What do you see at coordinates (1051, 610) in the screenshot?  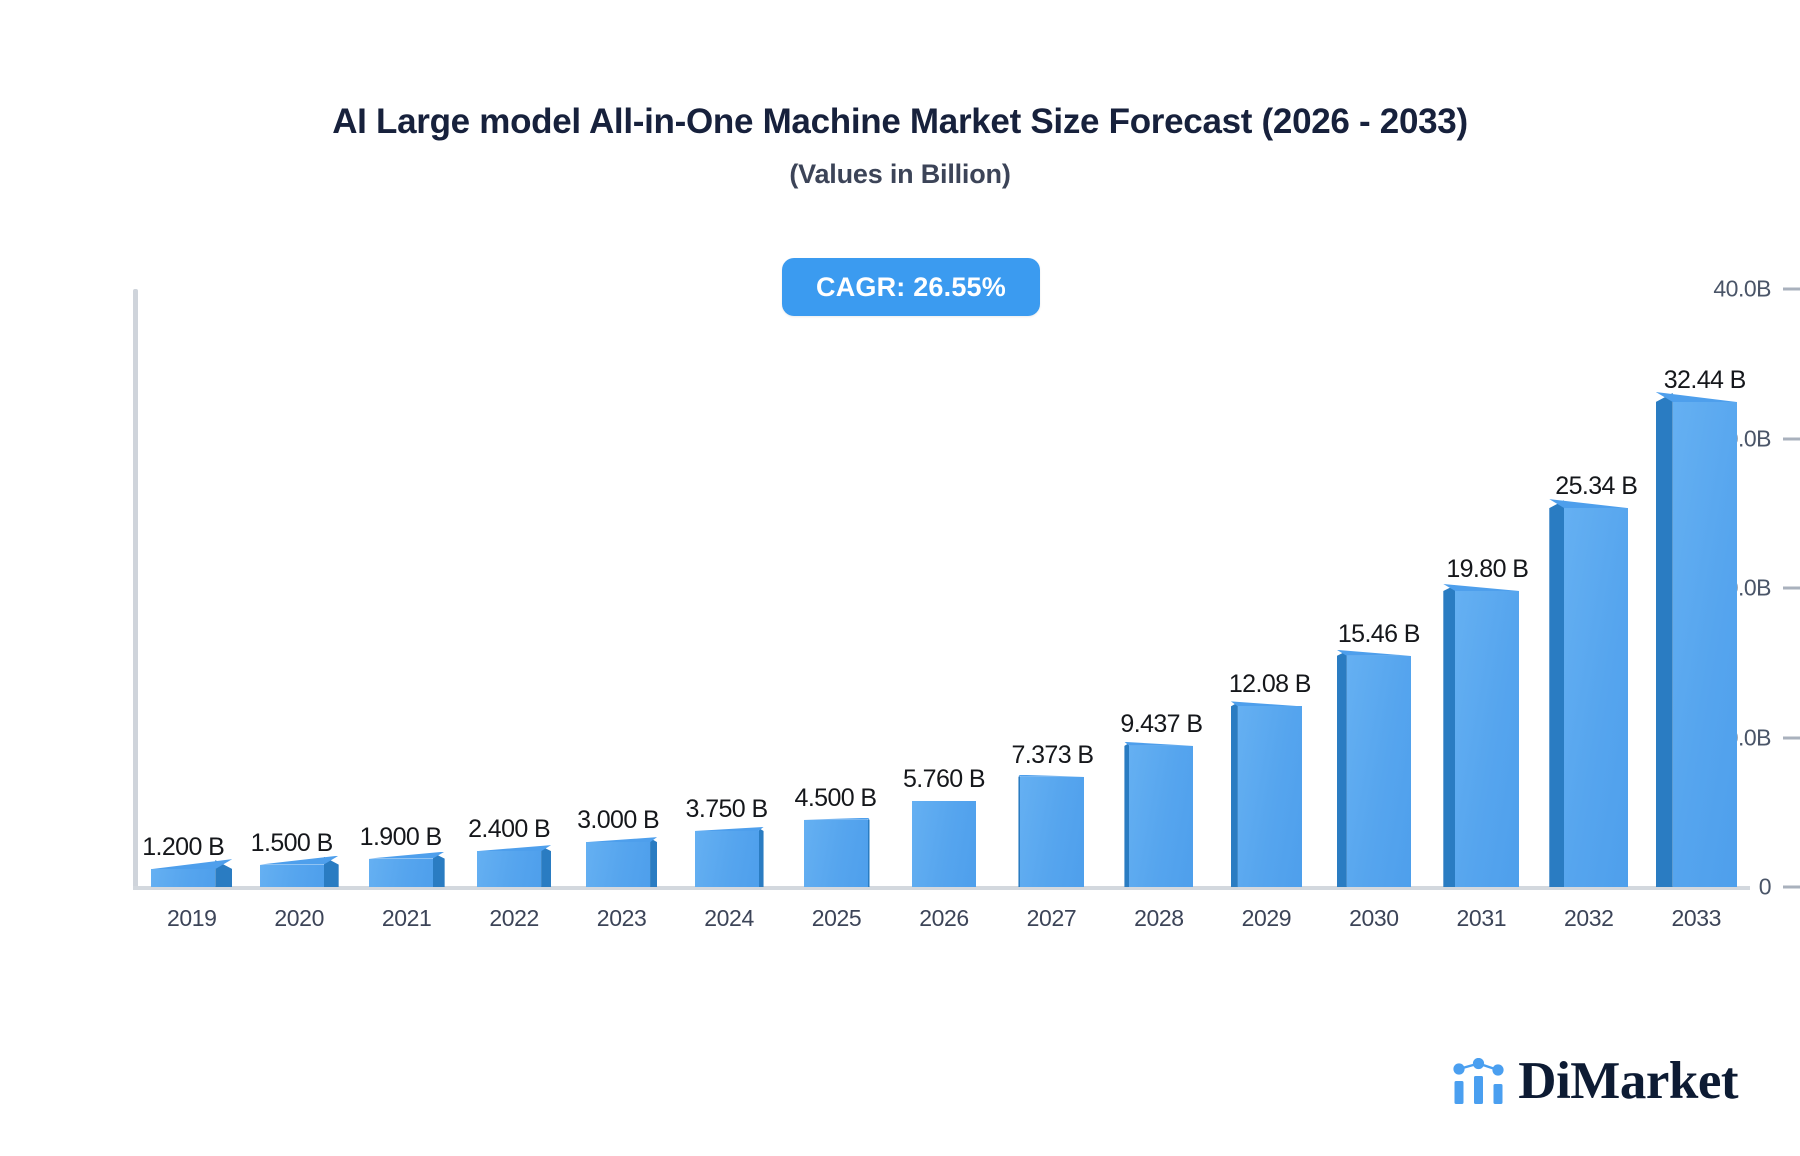 I see `bar-group: 7.373 B 2027` at bounding box center [1051, 610].